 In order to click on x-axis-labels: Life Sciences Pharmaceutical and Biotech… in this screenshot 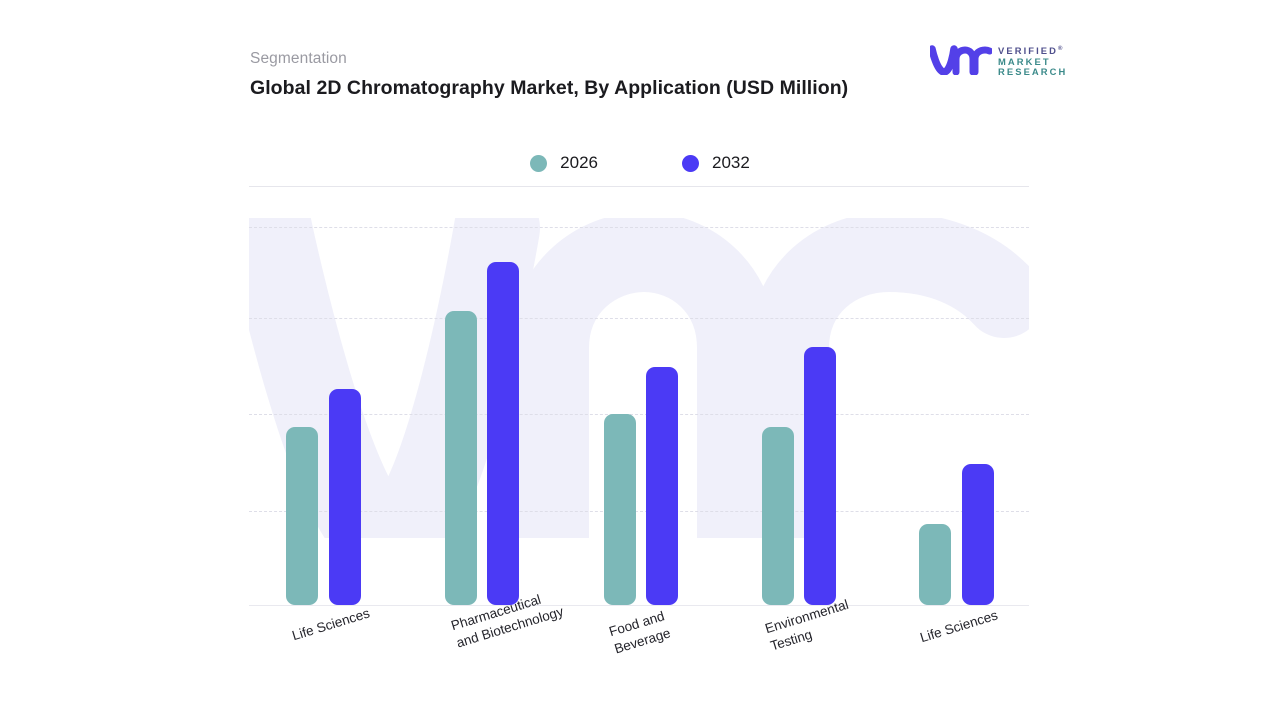, I will do `click(639, 654)`.